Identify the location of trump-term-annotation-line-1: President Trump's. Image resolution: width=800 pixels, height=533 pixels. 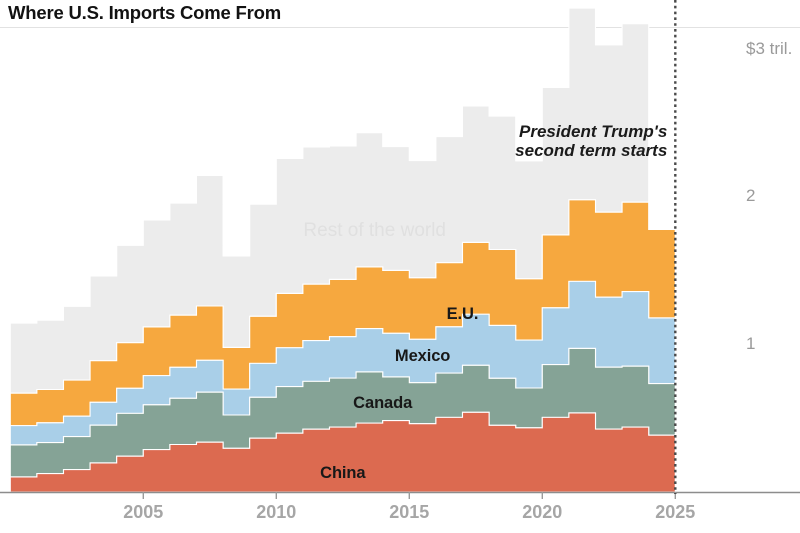
(593, 131).